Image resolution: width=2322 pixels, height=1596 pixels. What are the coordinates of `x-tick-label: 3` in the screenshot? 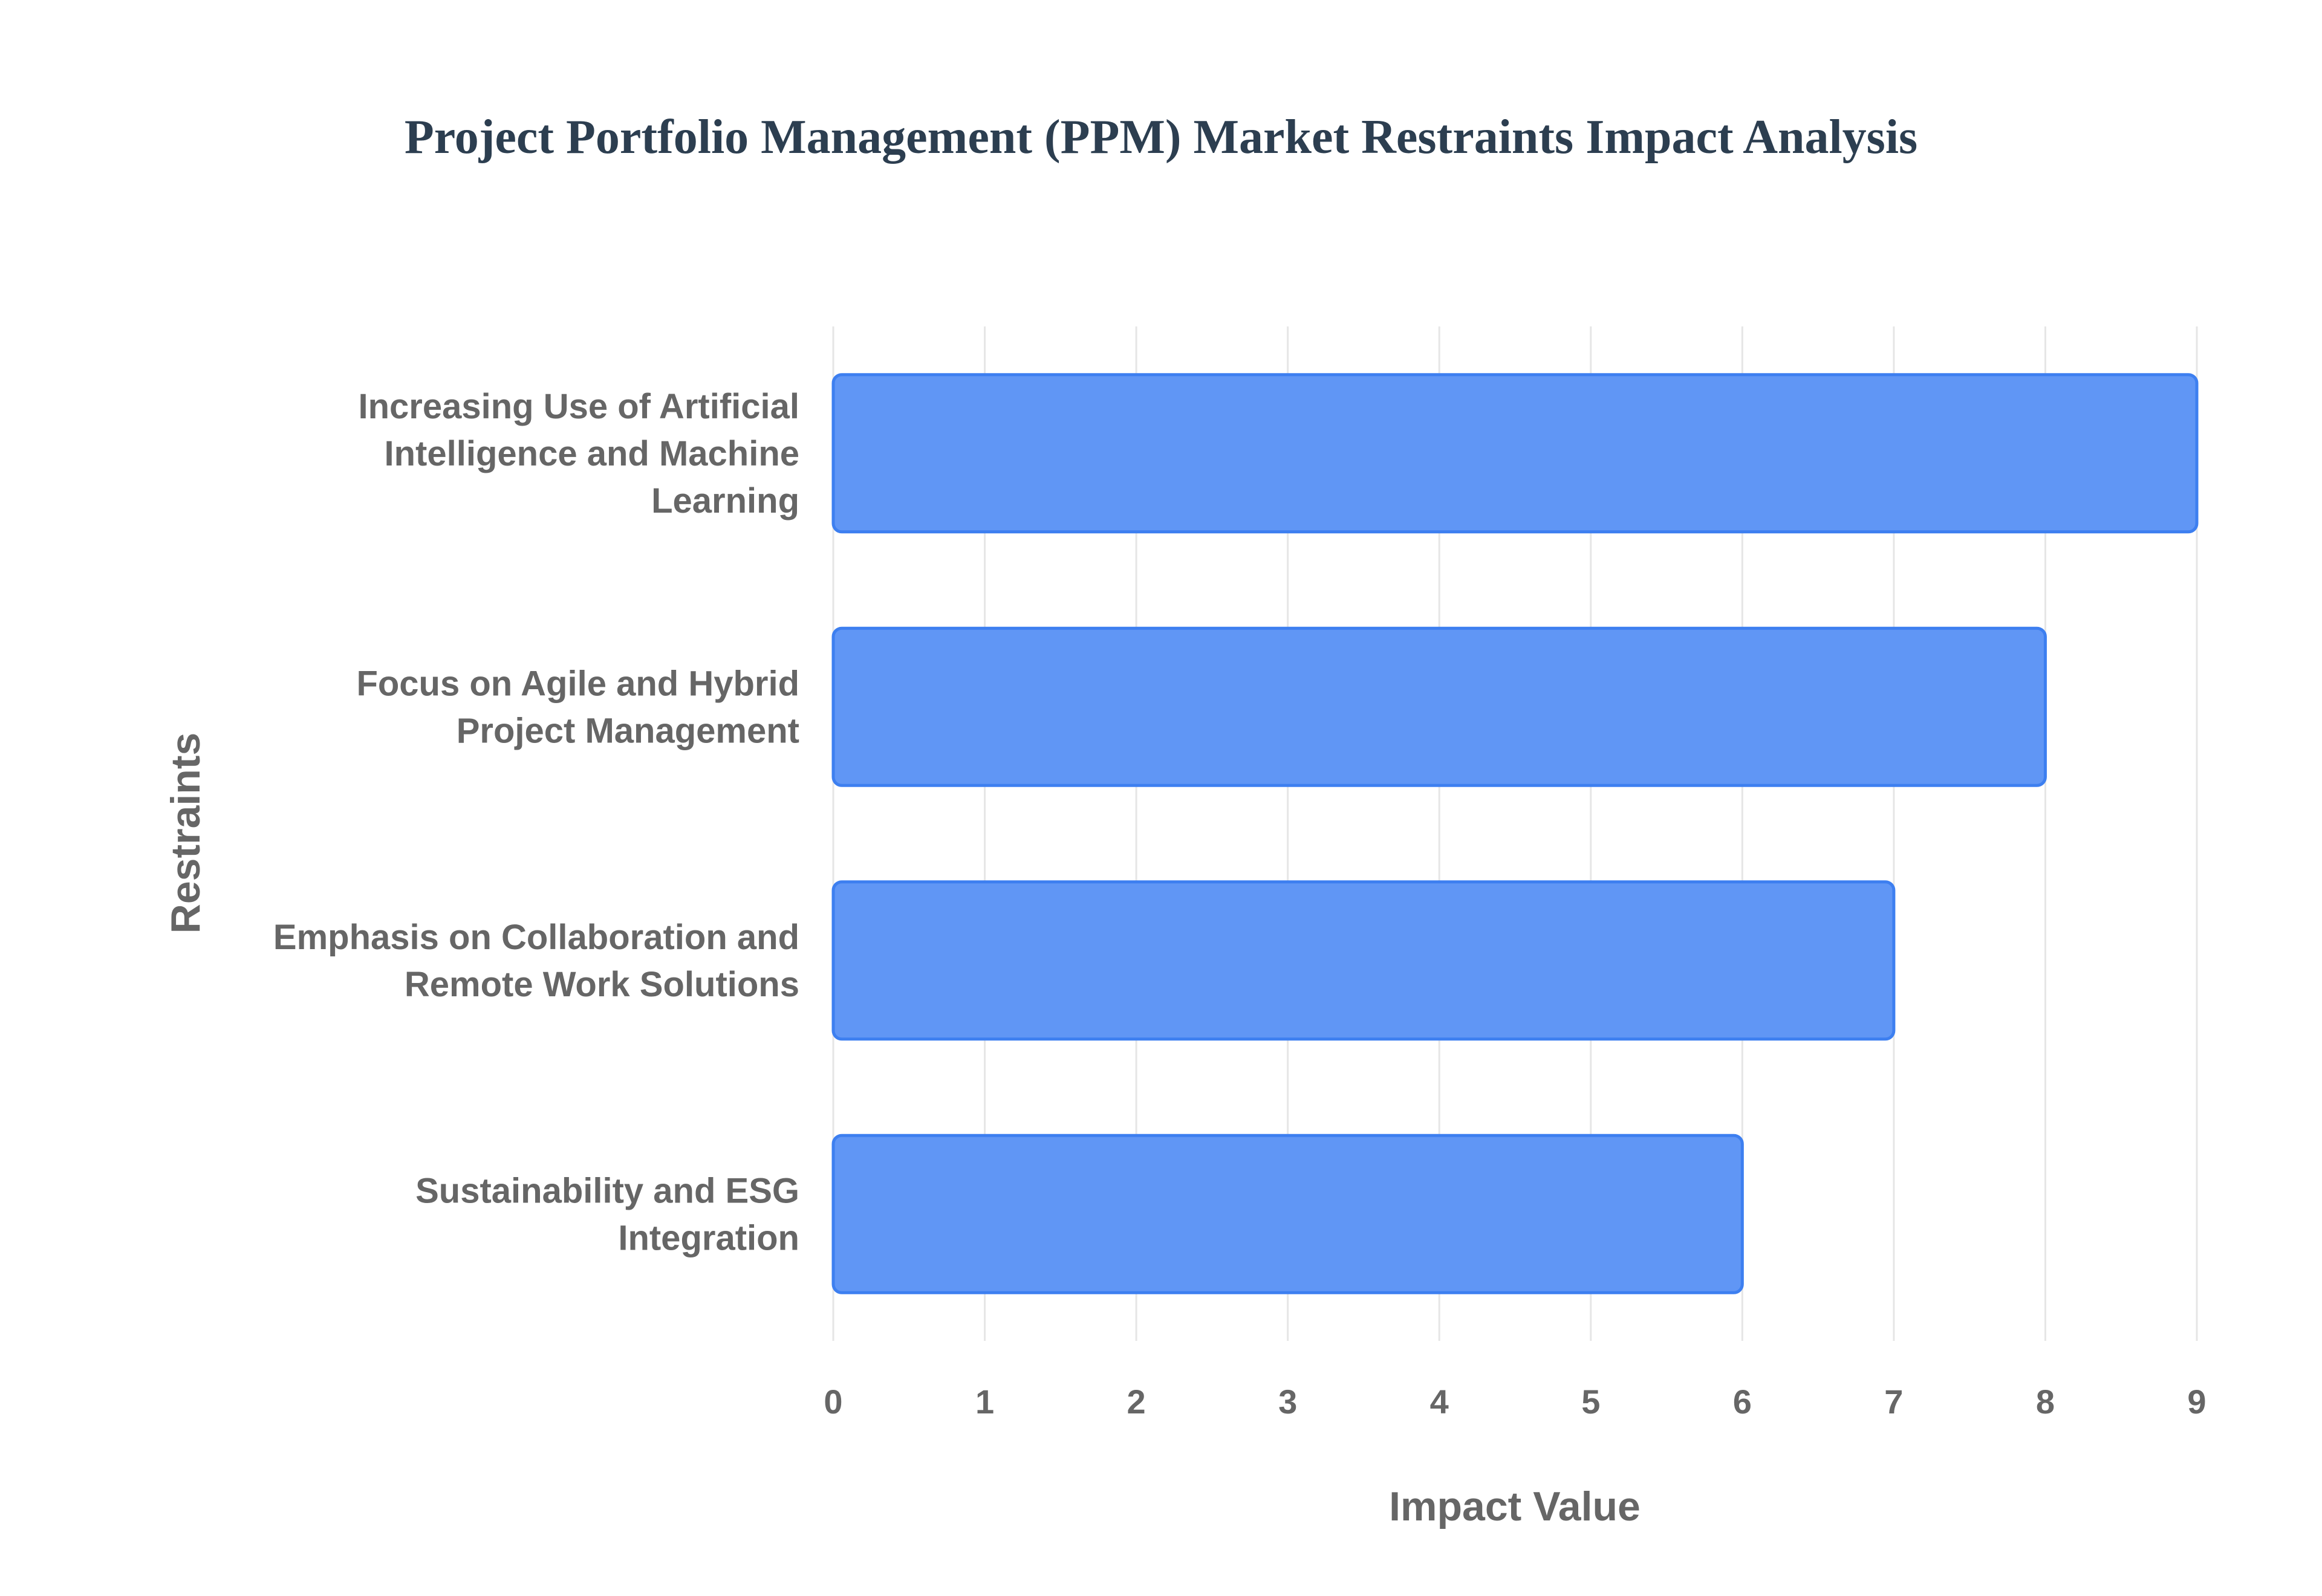 It's located at (1287, 1402).